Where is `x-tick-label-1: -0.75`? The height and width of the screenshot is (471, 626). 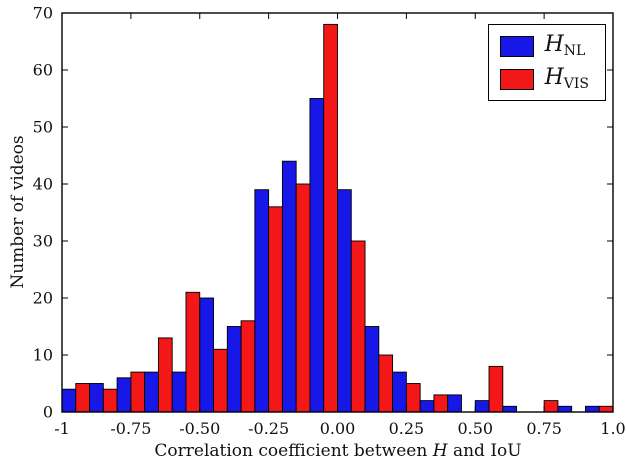 x-tick-label-1: -0.75 is located at coordinates (130, 428).